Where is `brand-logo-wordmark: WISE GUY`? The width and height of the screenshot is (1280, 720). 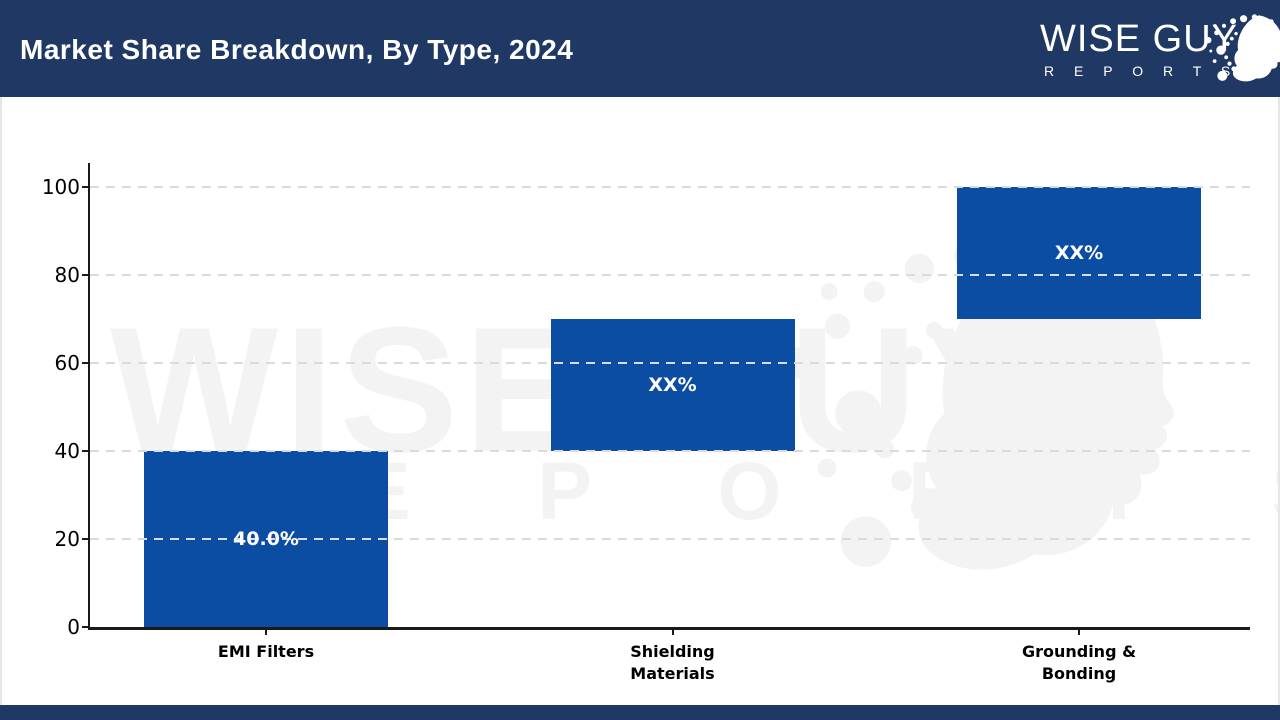 brand-logo-wordmark: WISE GUY is located at coordinates (1139, 39).